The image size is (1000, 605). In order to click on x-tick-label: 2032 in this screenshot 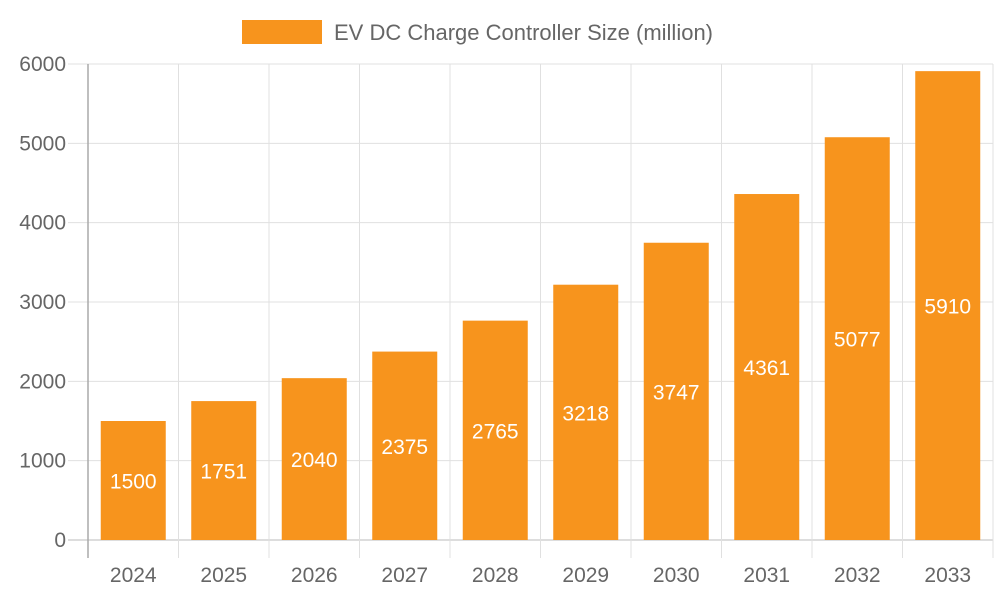, I will do `click(857, 575)`.